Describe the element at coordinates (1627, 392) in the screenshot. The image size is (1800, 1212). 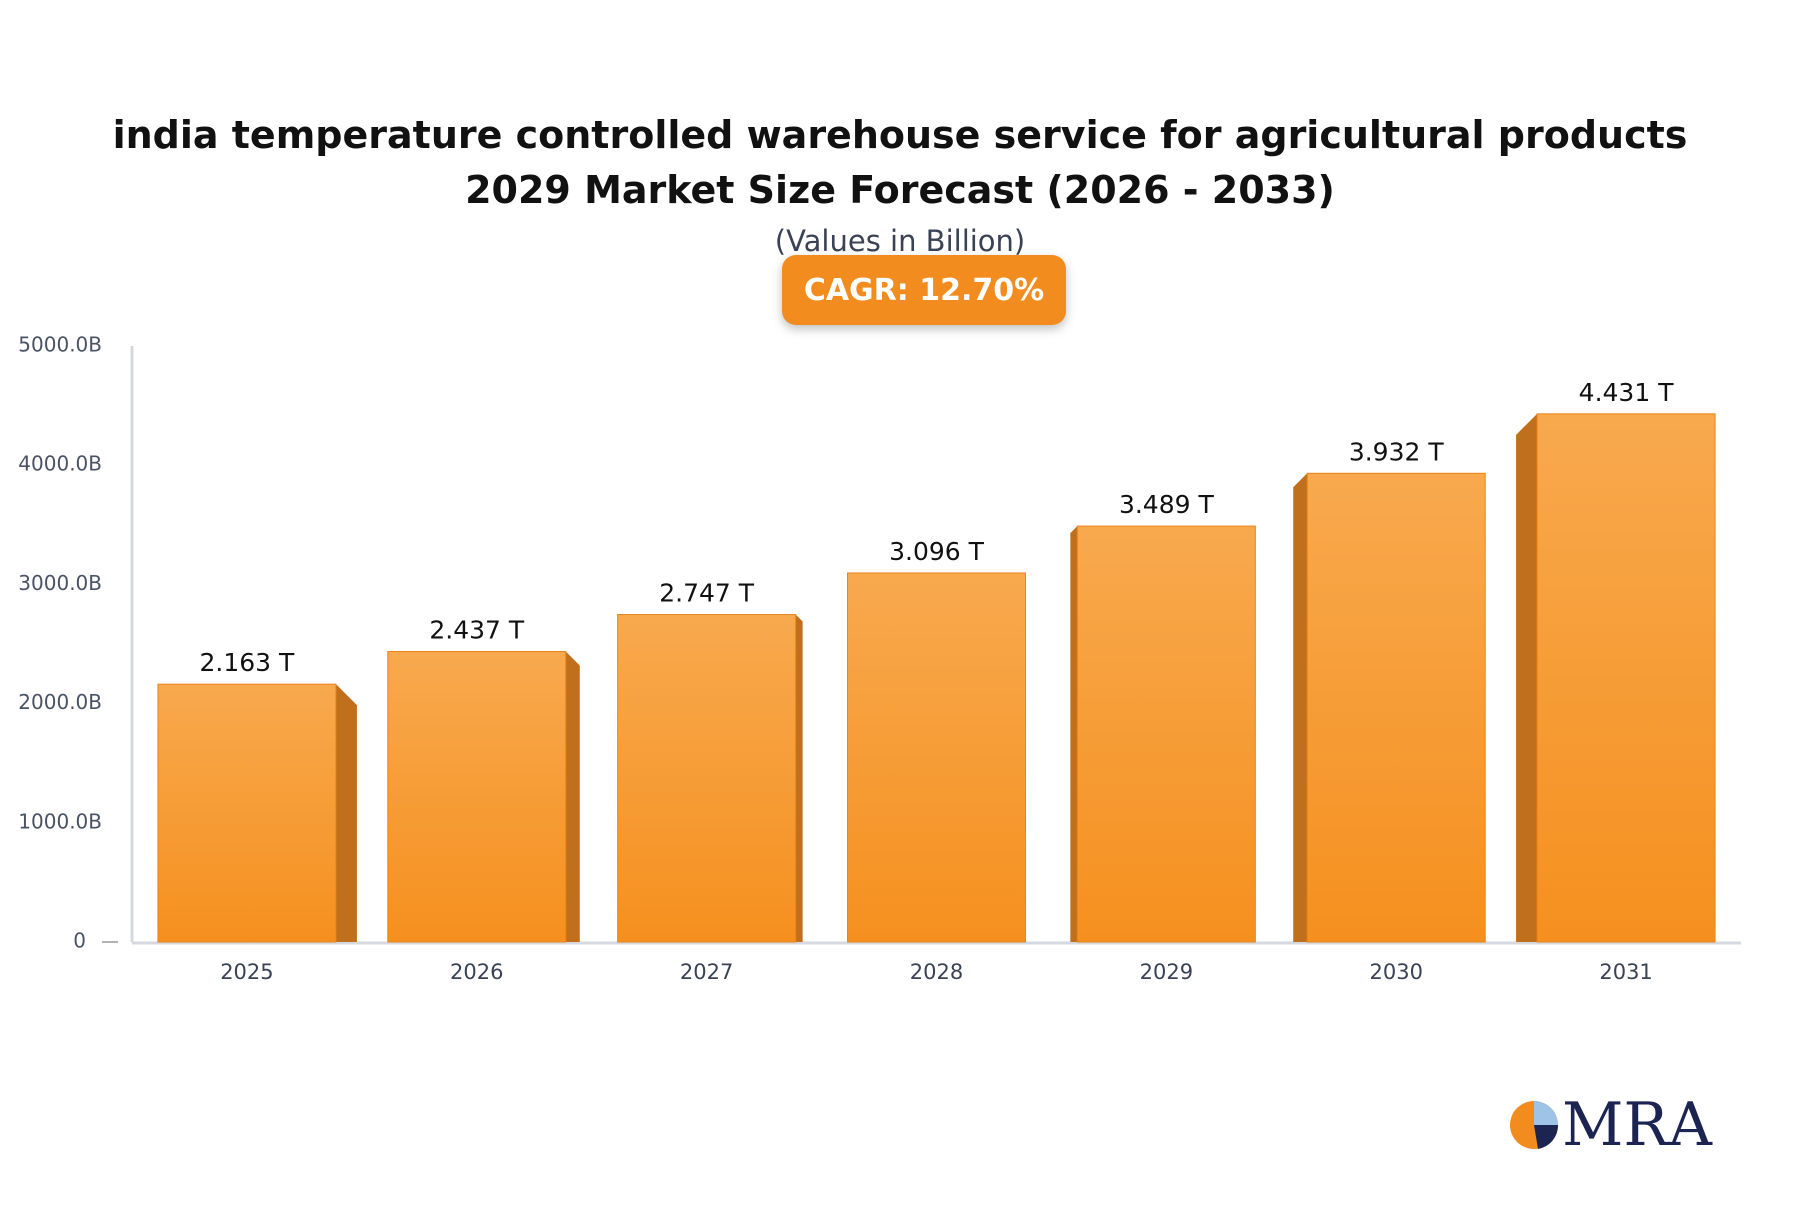
I see `value-label: 4.431 T` at that location.